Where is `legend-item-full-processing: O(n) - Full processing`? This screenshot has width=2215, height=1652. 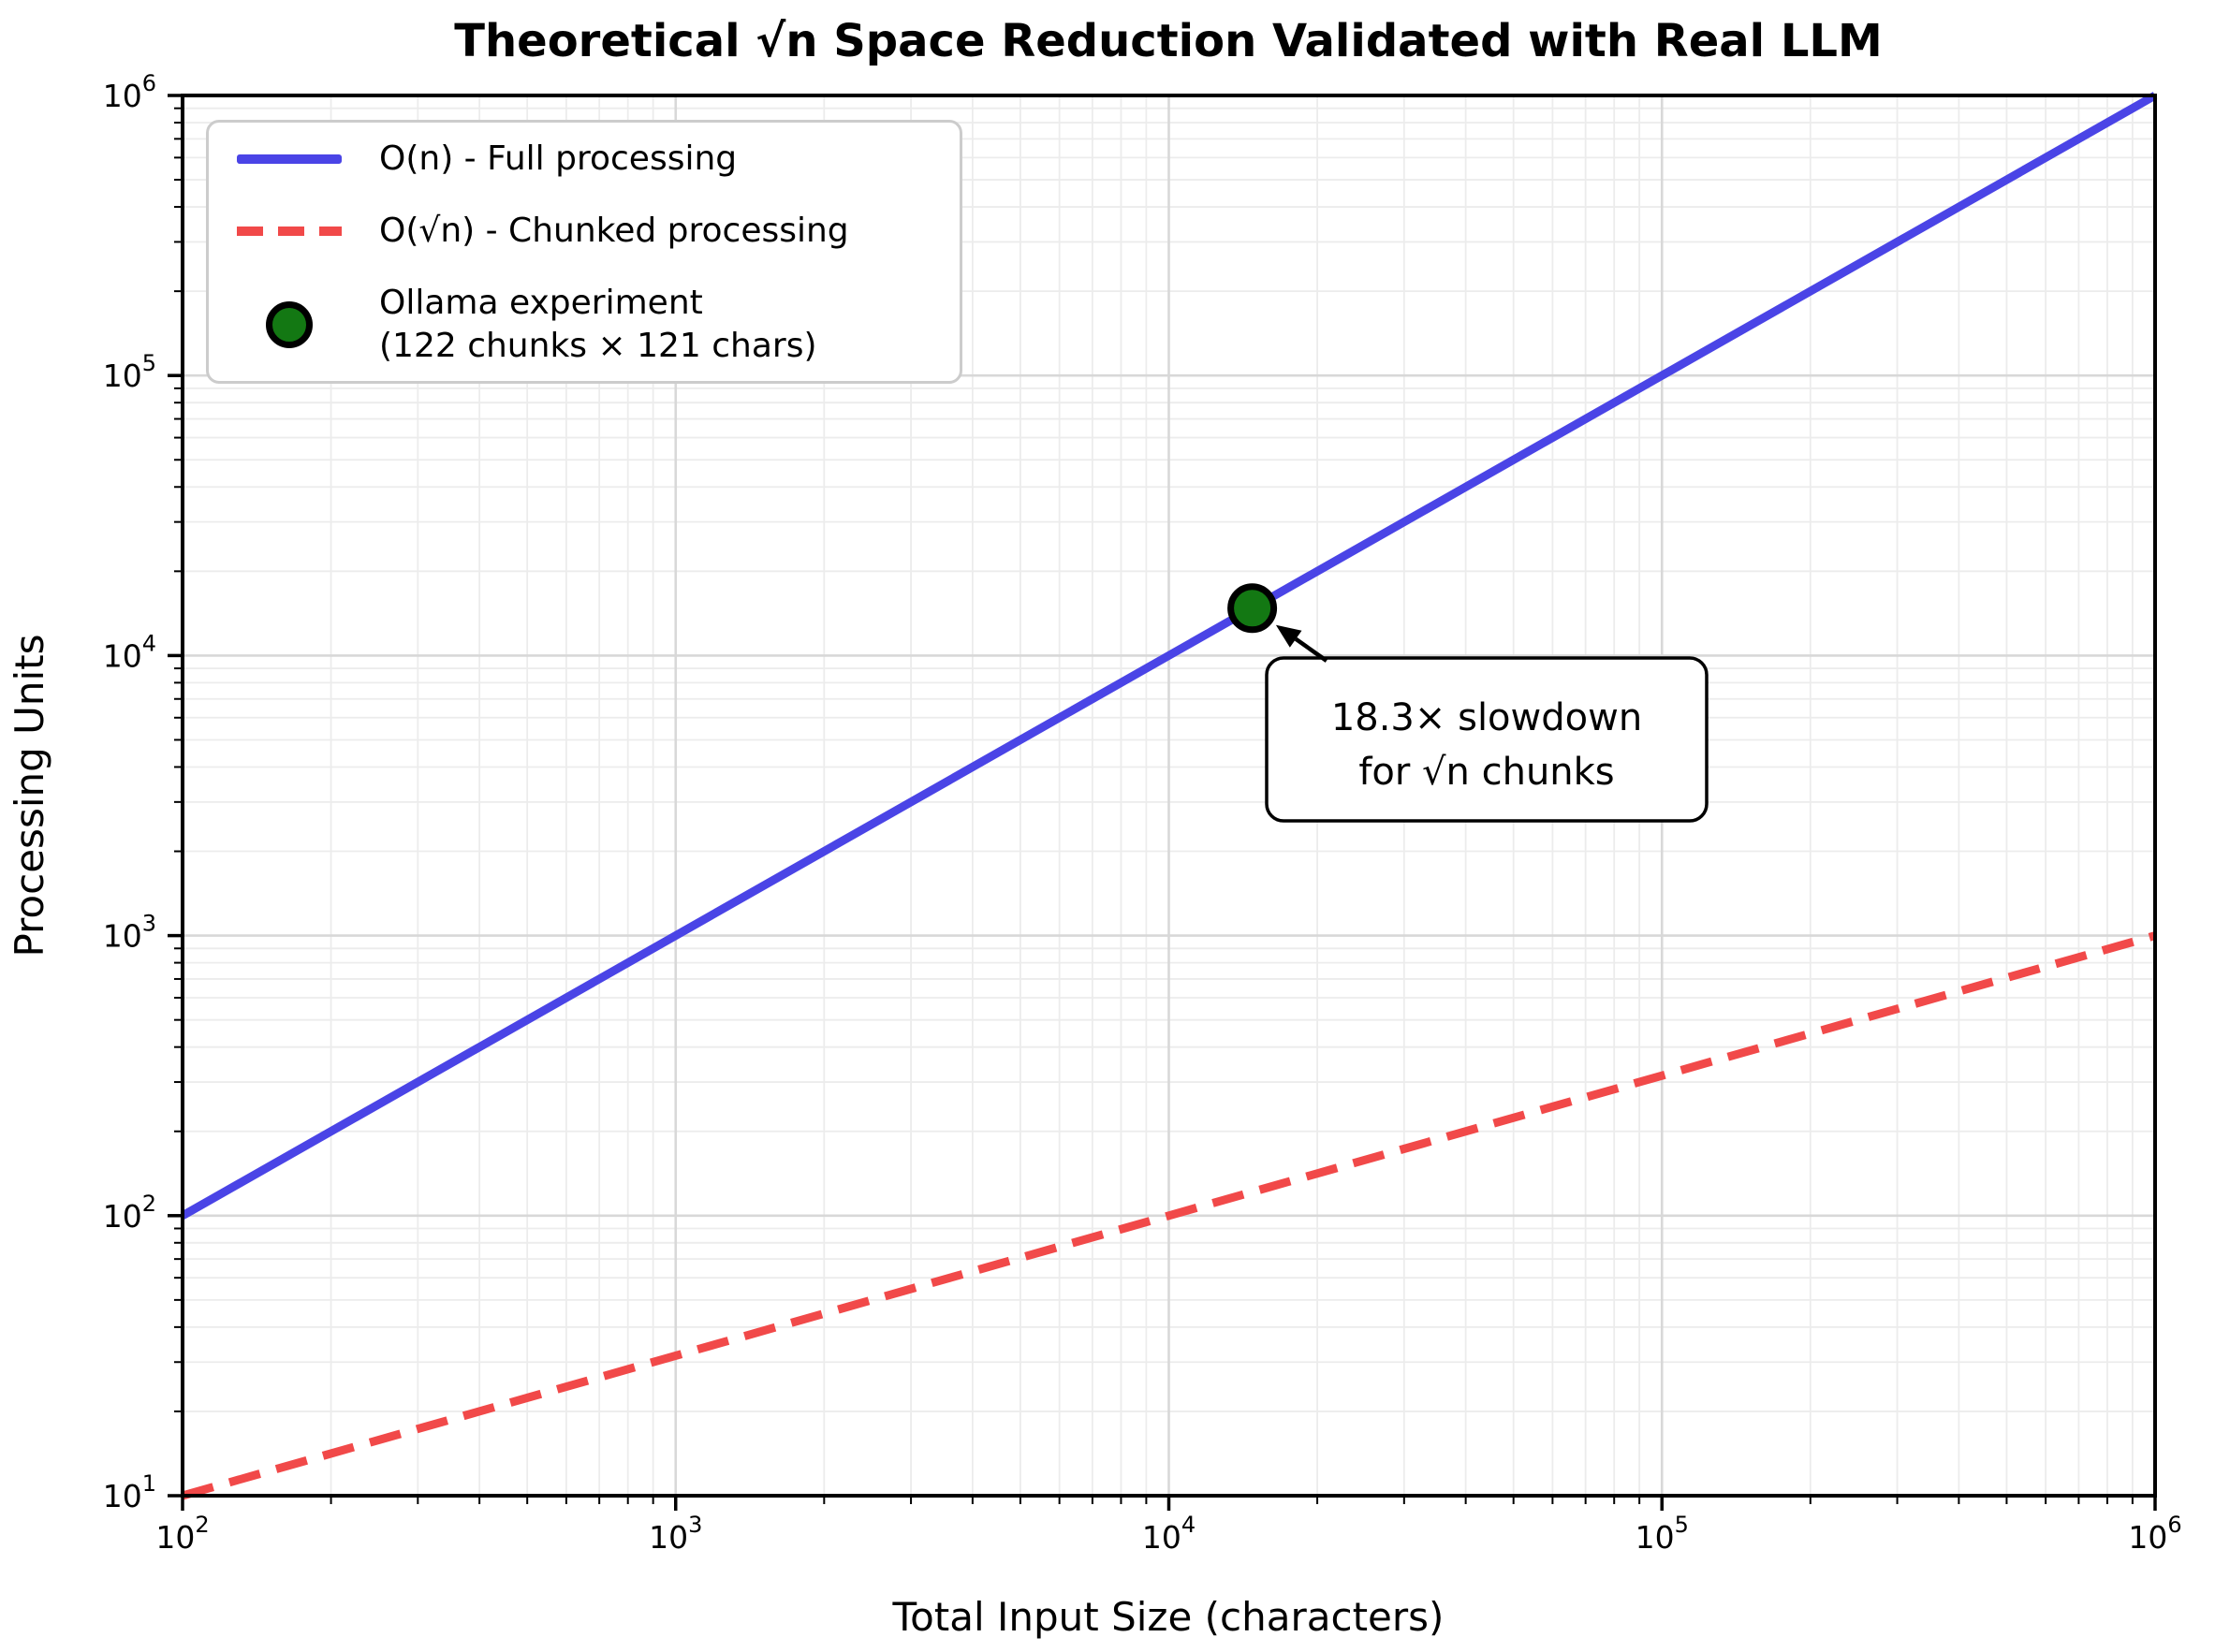 legend-item-full-processing: O(n) - Full processing is located at coordinates (586, 159).